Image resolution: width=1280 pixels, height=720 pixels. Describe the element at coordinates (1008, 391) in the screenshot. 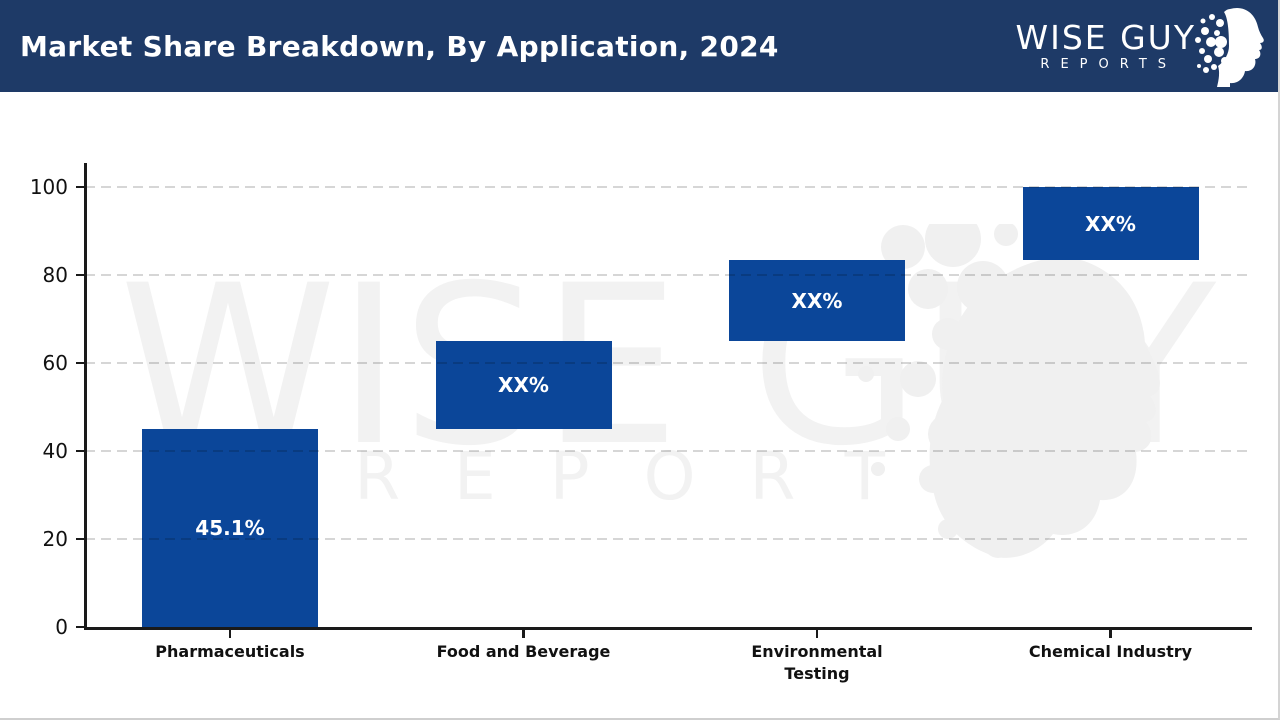

I see `watermark-face-icon` at that location.